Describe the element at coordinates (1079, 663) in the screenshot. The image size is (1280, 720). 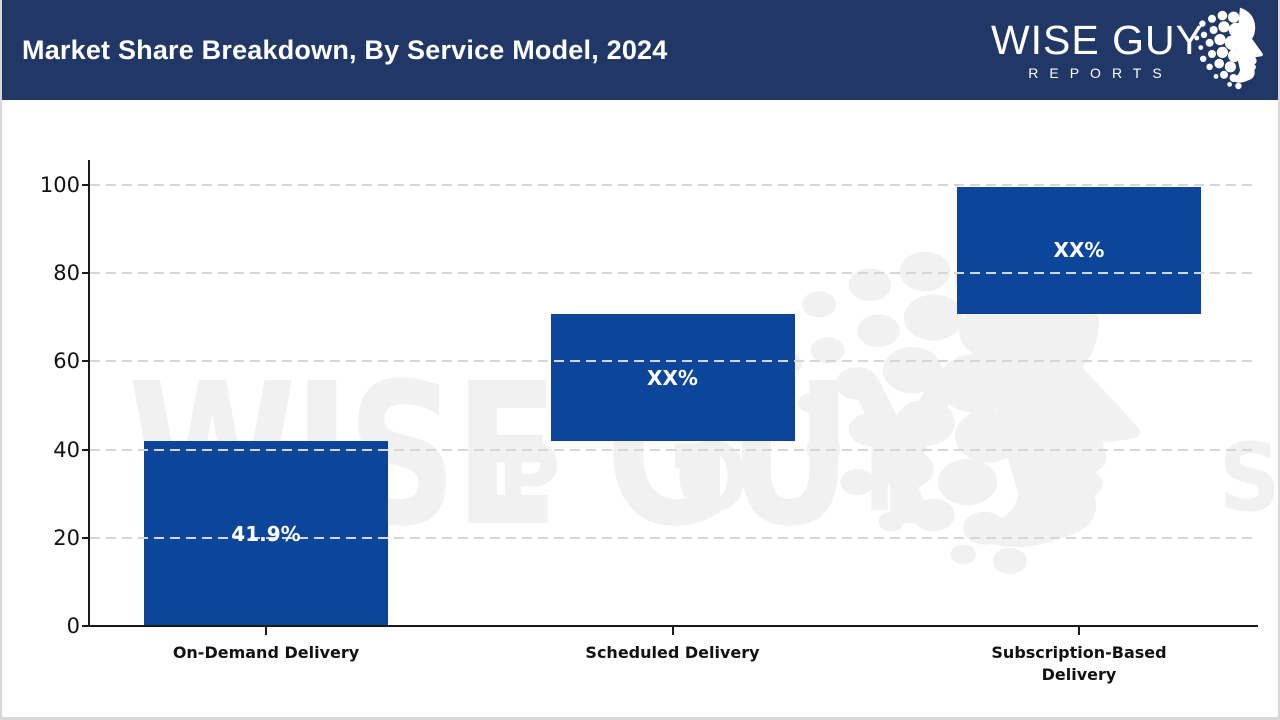
I see `x-category-label: Subscription-Based Delivery` at that location.